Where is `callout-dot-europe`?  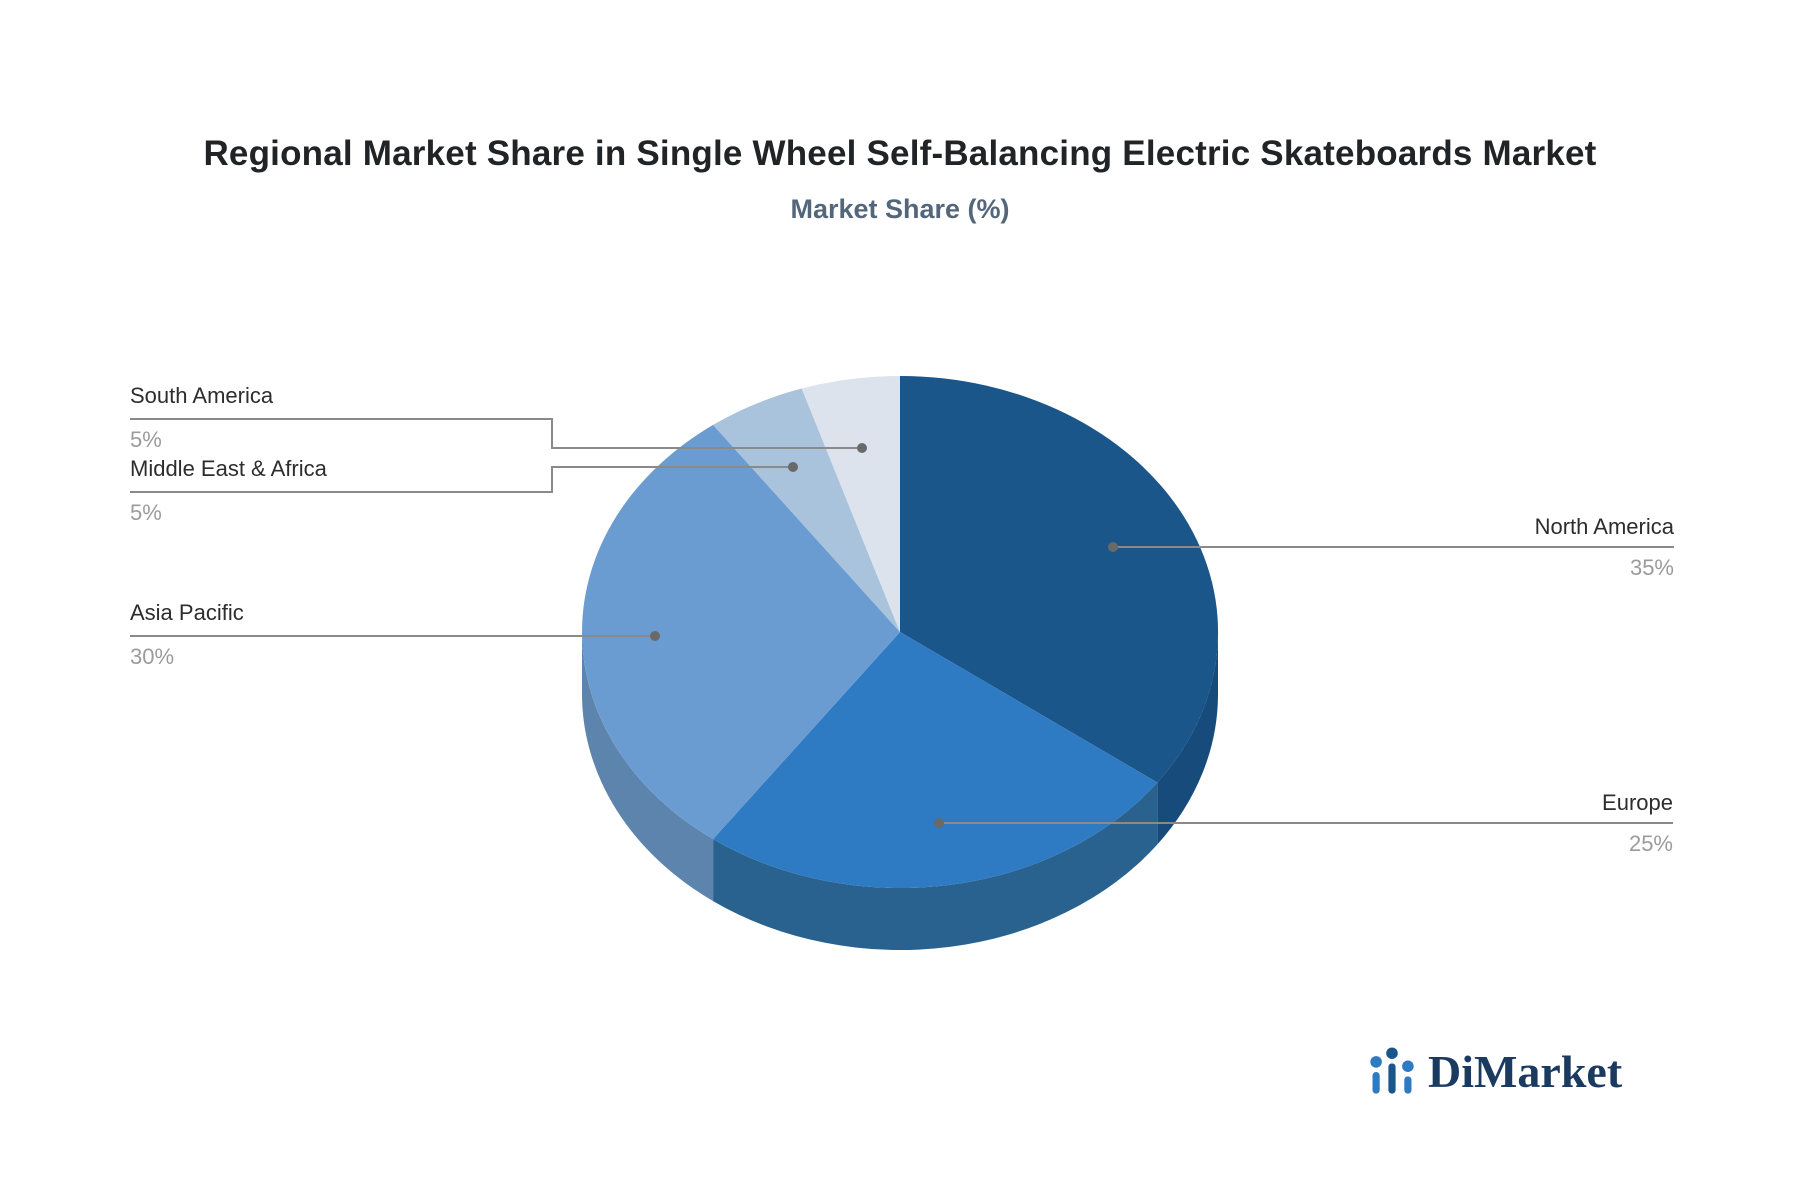
callout-dot-europe is located at coordinates (939, 823).